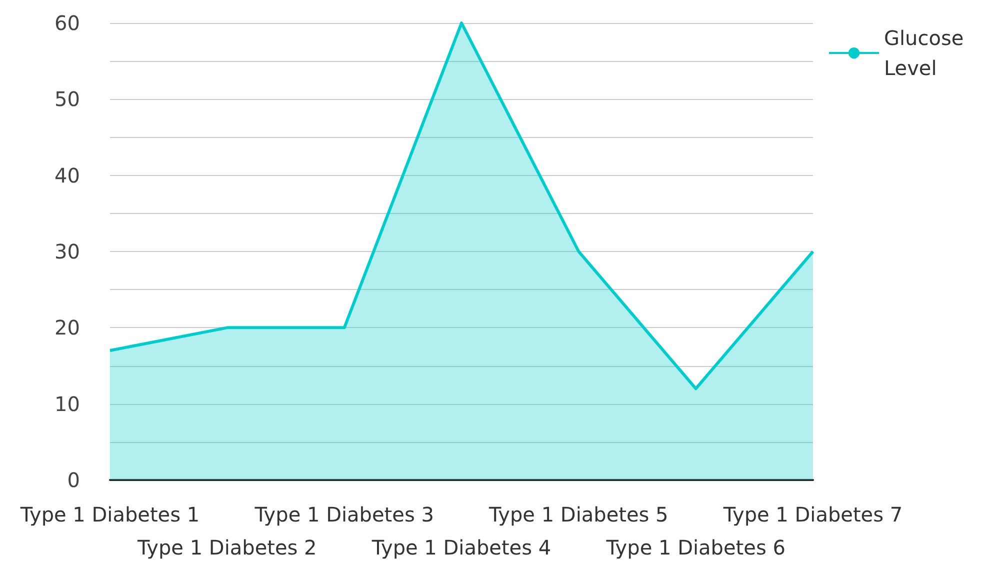  What do you see at coordinates (578, 514) in the screenshot?
I see `x-tick-label: Type 1 Diabetes 5` at bounding box center [578, 514].